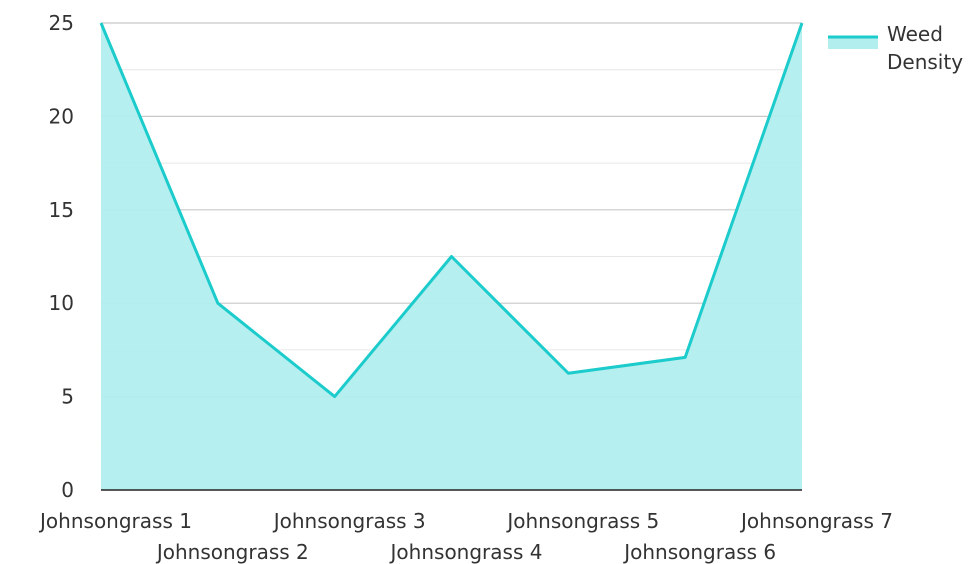 The width and height of the screenshot is (976, 564). I want to click on x-tick-label-6: Johnsongrass 6, so click(699, 552).